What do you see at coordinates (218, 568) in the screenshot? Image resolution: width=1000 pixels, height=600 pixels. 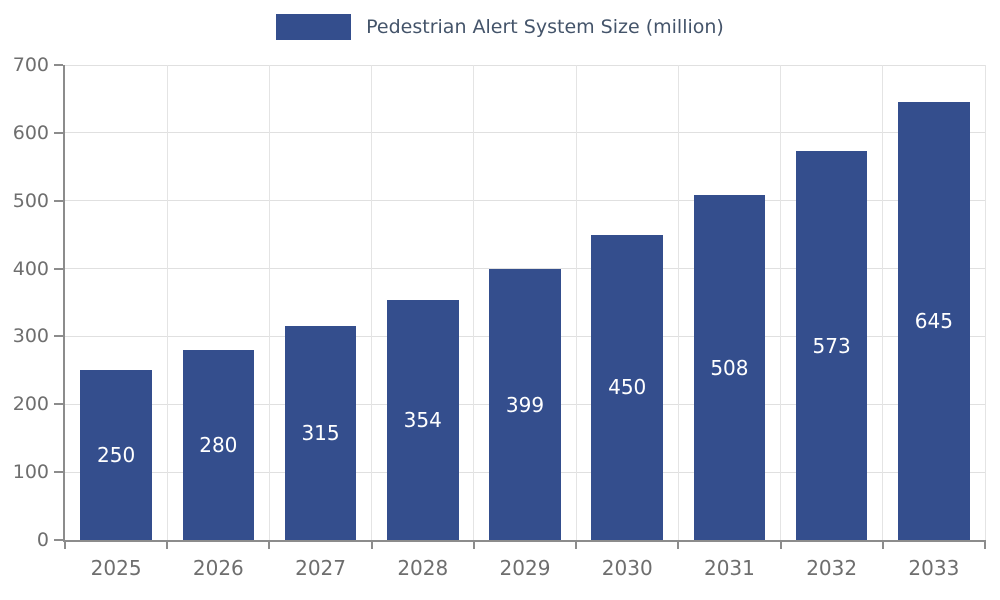 I see `x-tick-label: 2026` at bounding box center [218, 568].